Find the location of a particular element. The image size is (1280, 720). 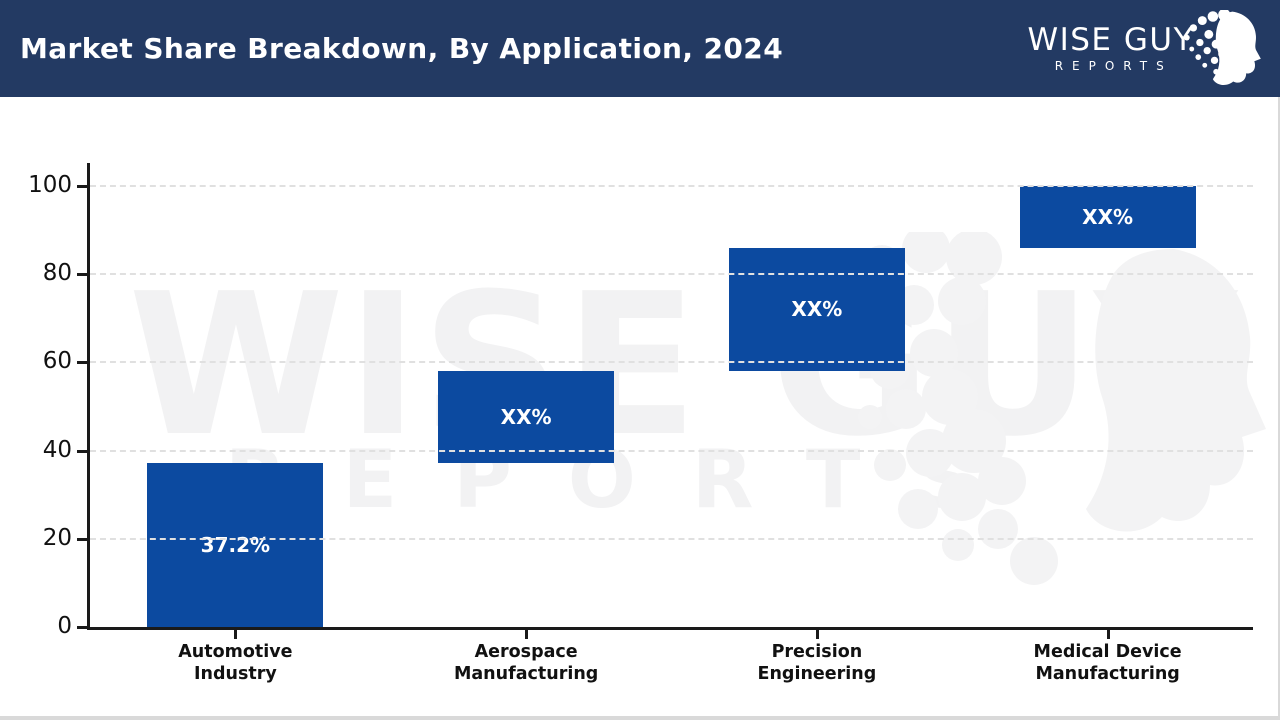

bar-automotive-industry: 37.2% is located at coordinates (235, 544).